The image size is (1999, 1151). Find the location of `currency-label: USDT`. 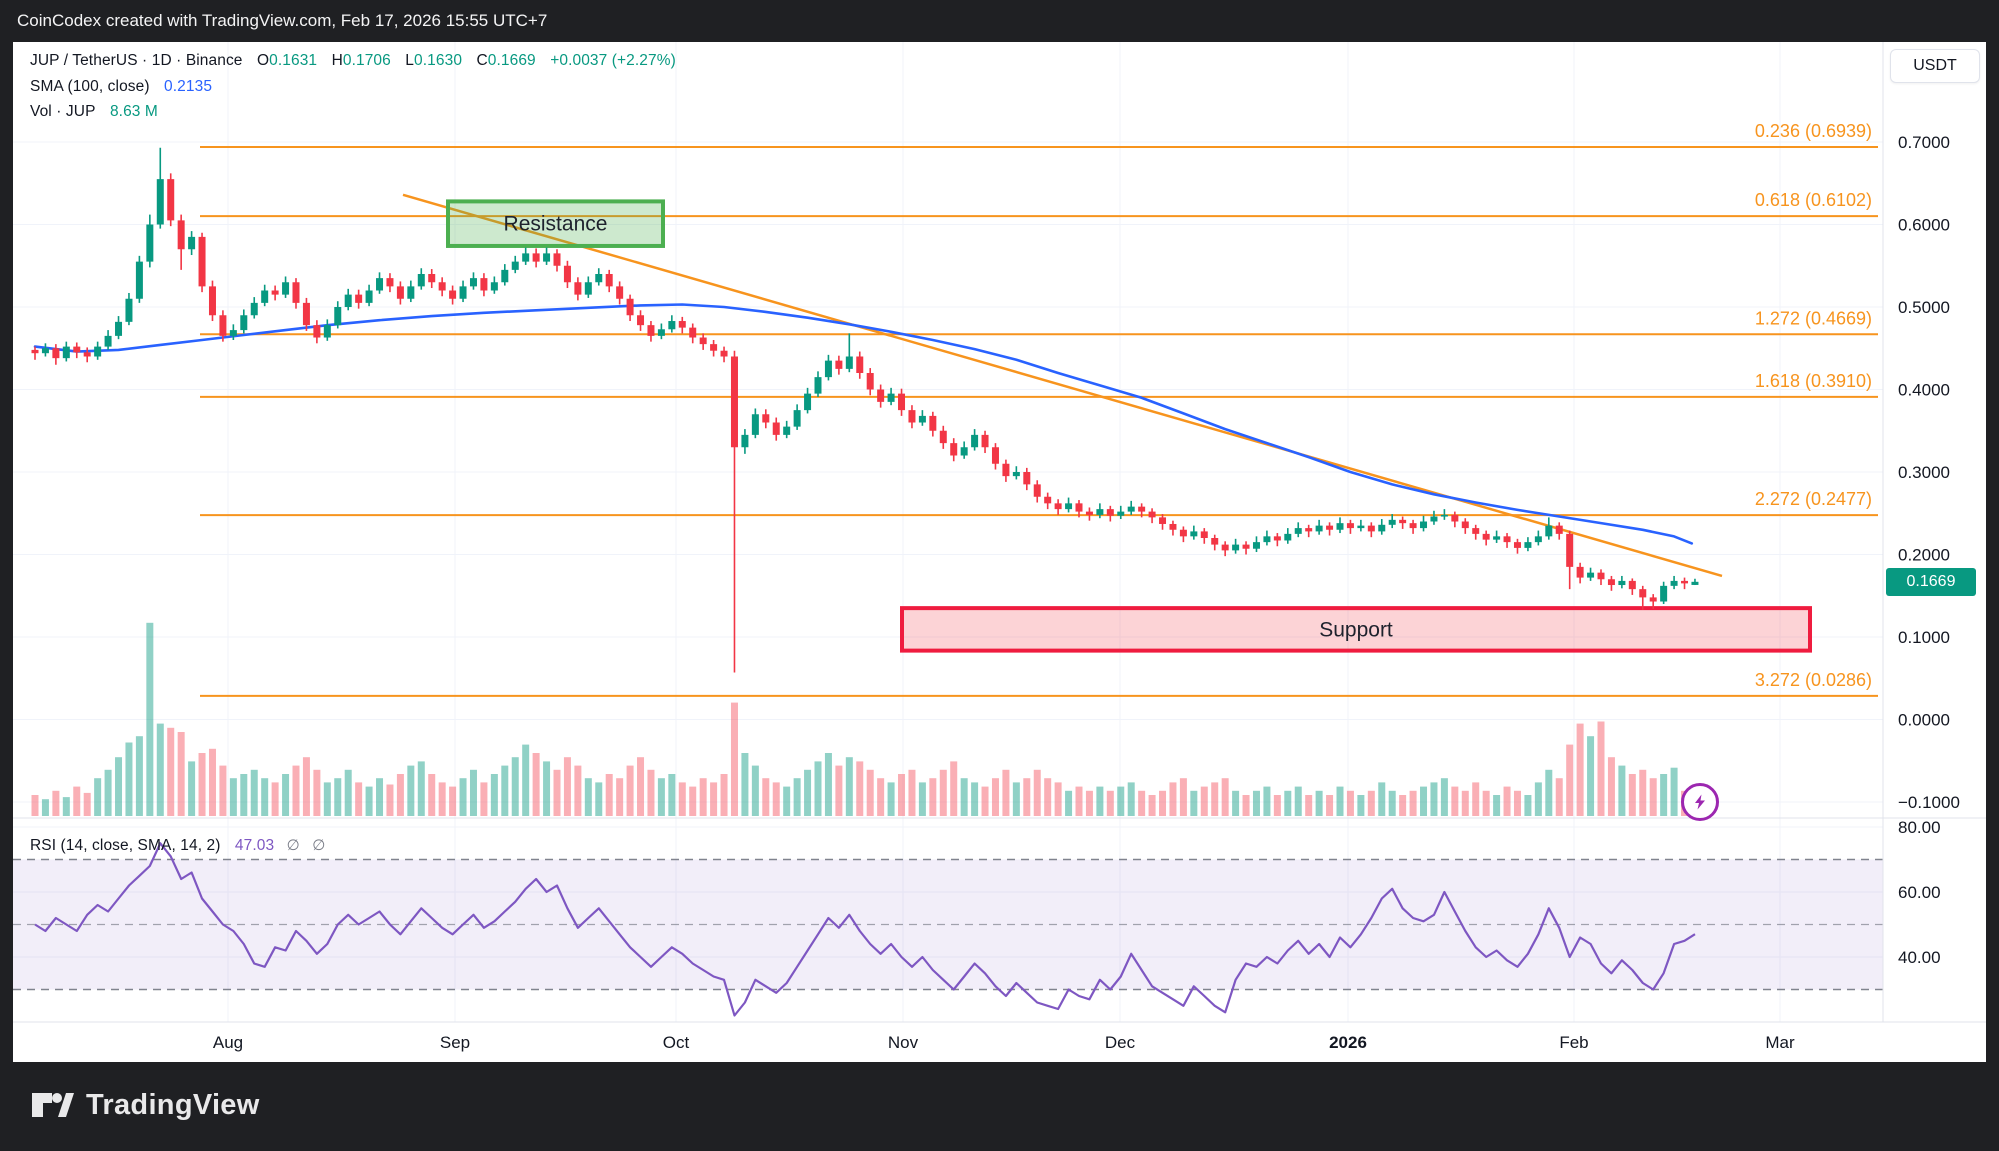

currency-label: USDT is located at coordinates (1935, 65).